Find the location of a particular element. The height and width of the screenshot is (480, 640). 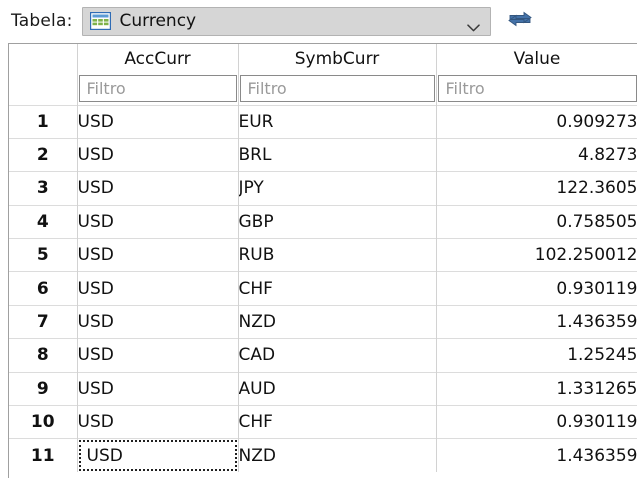

column-header-symbcurr: SymbCurr is located at coordinates (337, 59).